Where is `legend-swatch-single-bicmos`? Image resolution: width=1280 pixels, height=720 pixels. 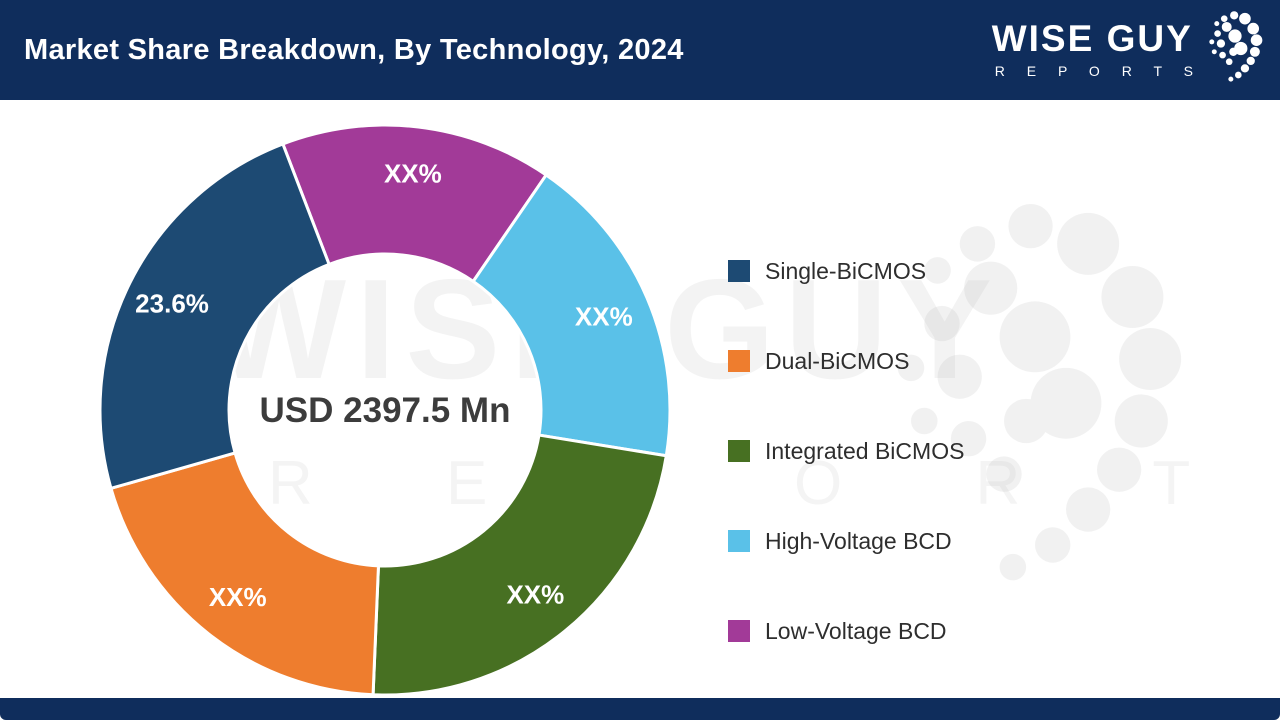
legend-swatch-single-bicmos is located at coordinates (739, 271).